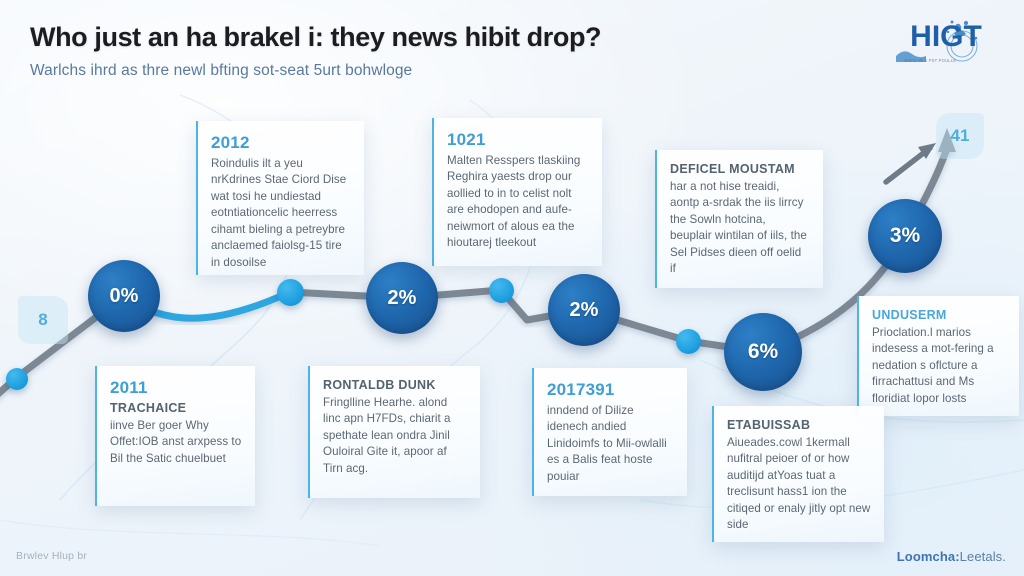 The image size is (1024, 576). I want to click on chart-node-3-label: 6%, so click(763, 351).